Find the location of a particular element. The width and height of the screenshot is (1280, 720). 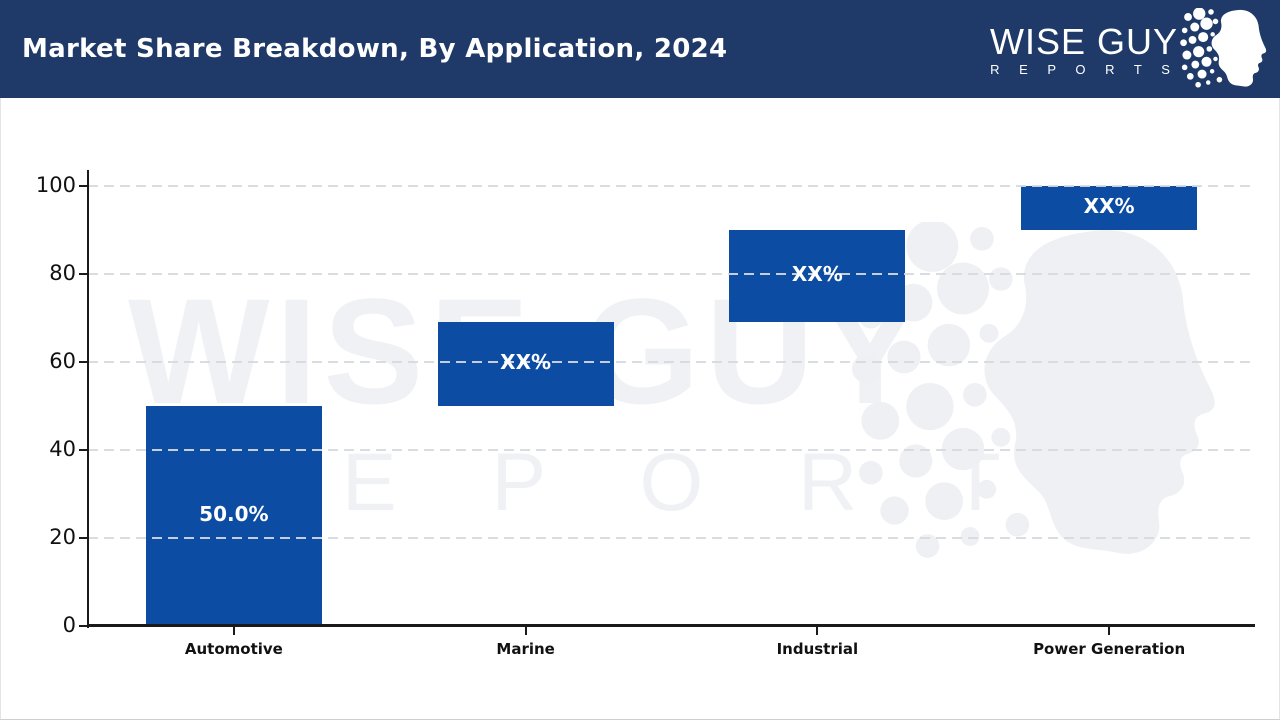

wiseguy-head-icon is located at coordinates (1225, 50).